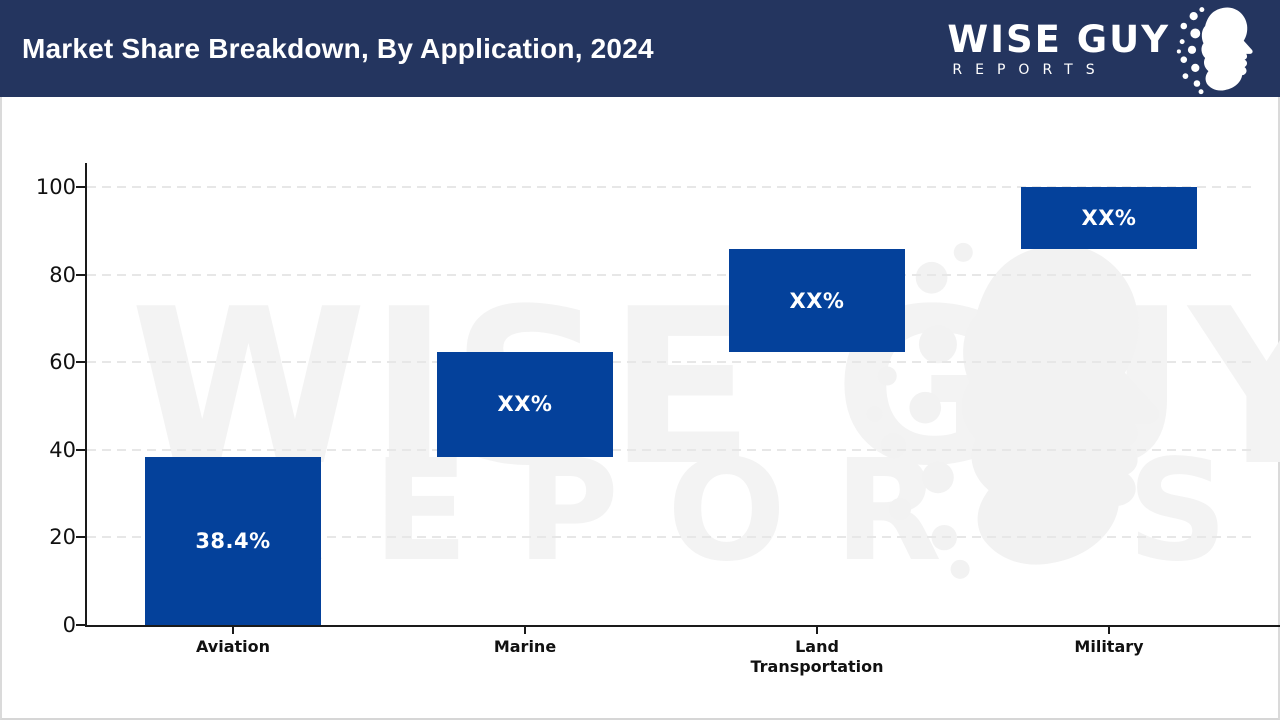 This screenshot has height=720, width=1280. I want to click on x-tick-label: Land Transportation, so click(817, 656).